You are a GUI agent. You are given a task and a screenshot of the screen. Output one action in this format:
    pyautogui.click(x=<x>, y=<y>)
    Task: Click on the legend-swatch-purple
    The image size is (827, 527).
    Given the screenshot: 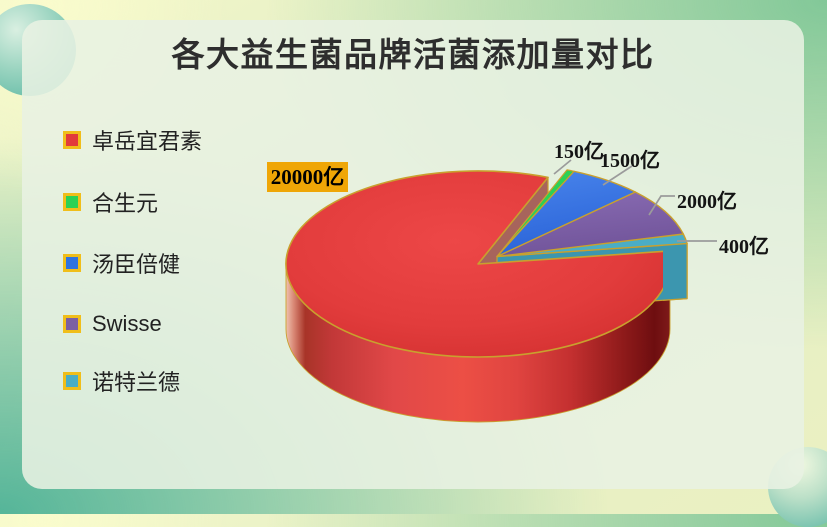 What is the action you would take?
    pyautogui.click(x=72, y=324)
    